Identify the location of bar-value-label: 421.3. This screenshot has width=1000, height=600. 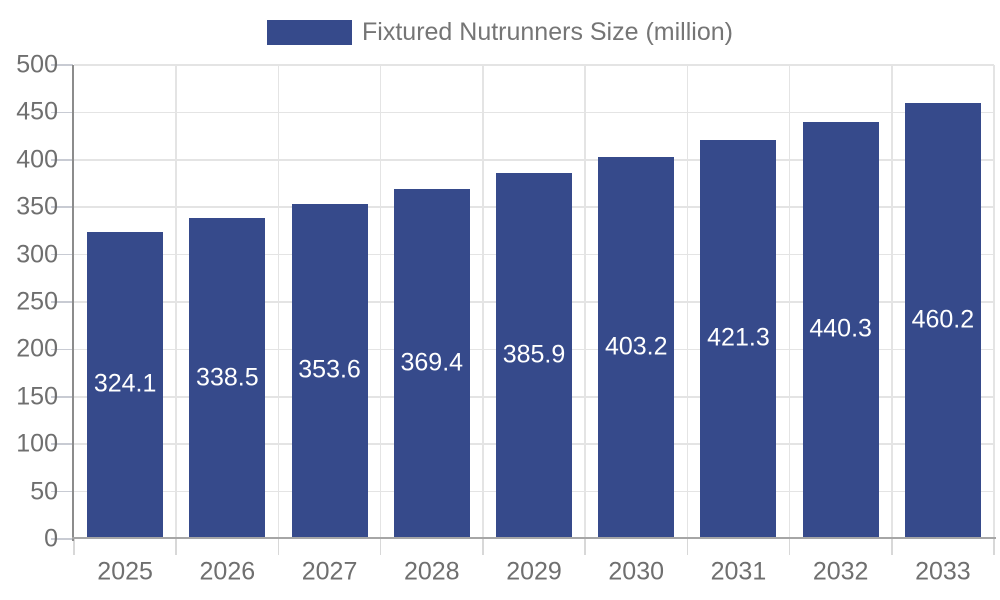
(738, 337).